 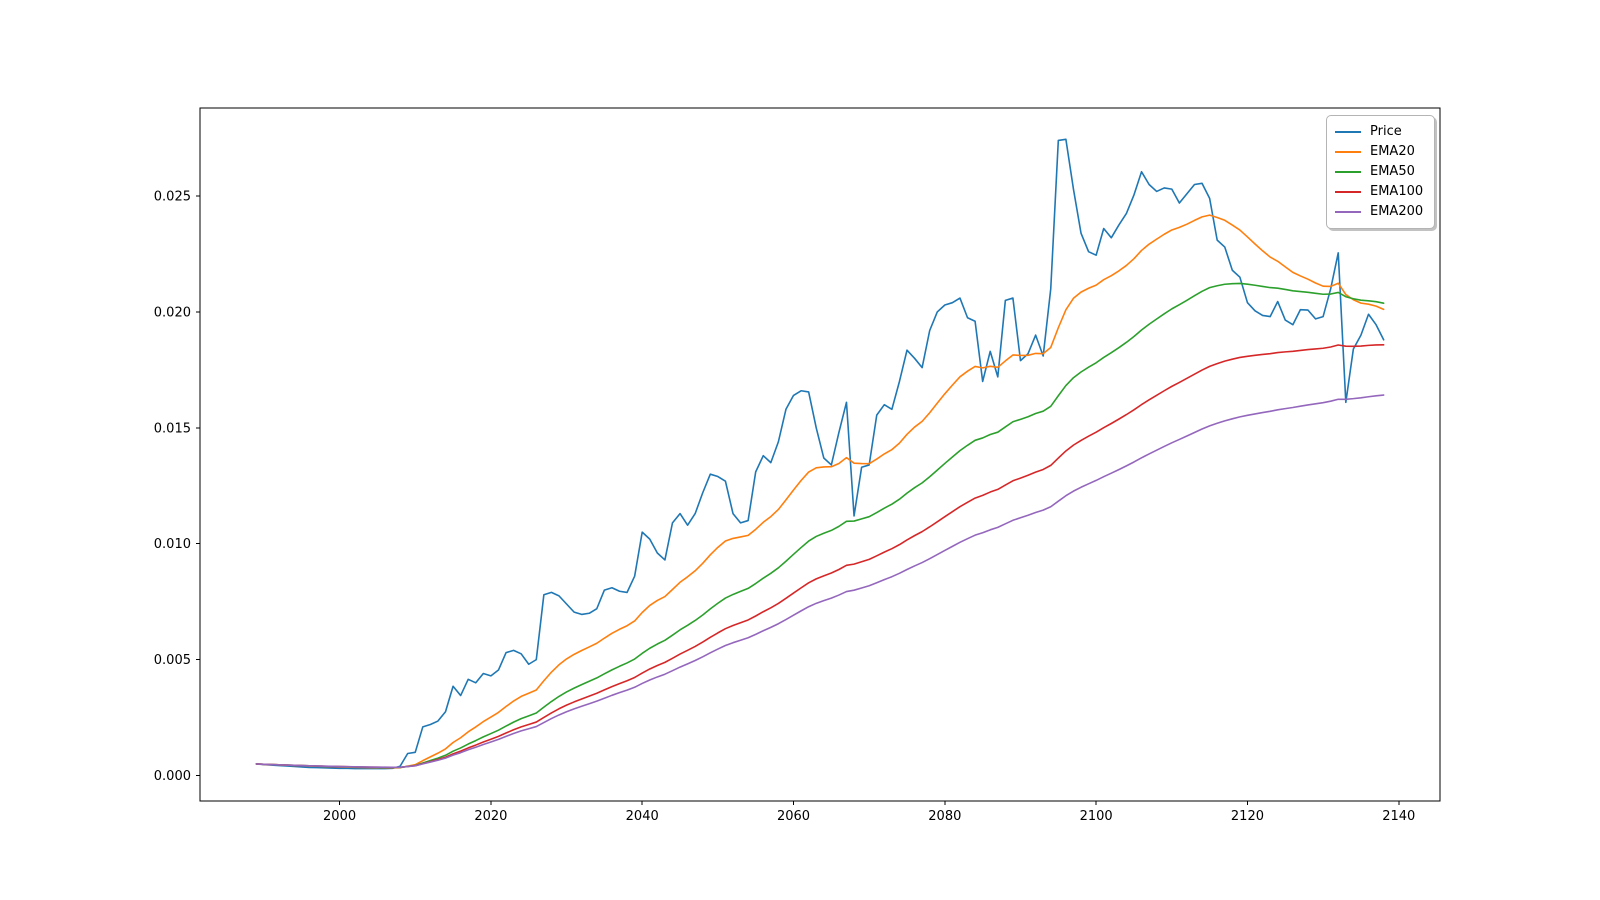 What do you see at coordinates (642, 816) in the screenshot?
I see `x-tick-label: 2040` at bounding box center [642, 816].